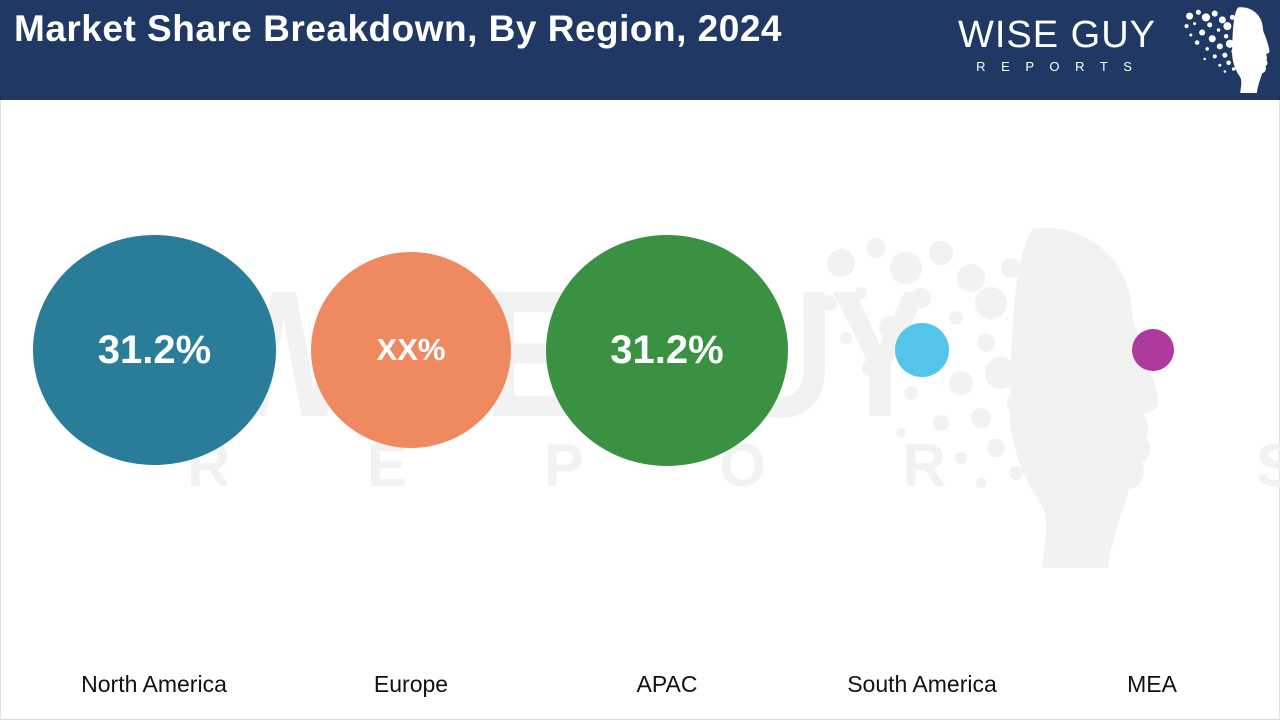  I want to click on logo-text: WISE GUY R E P O R T S, so click(1057, 45).